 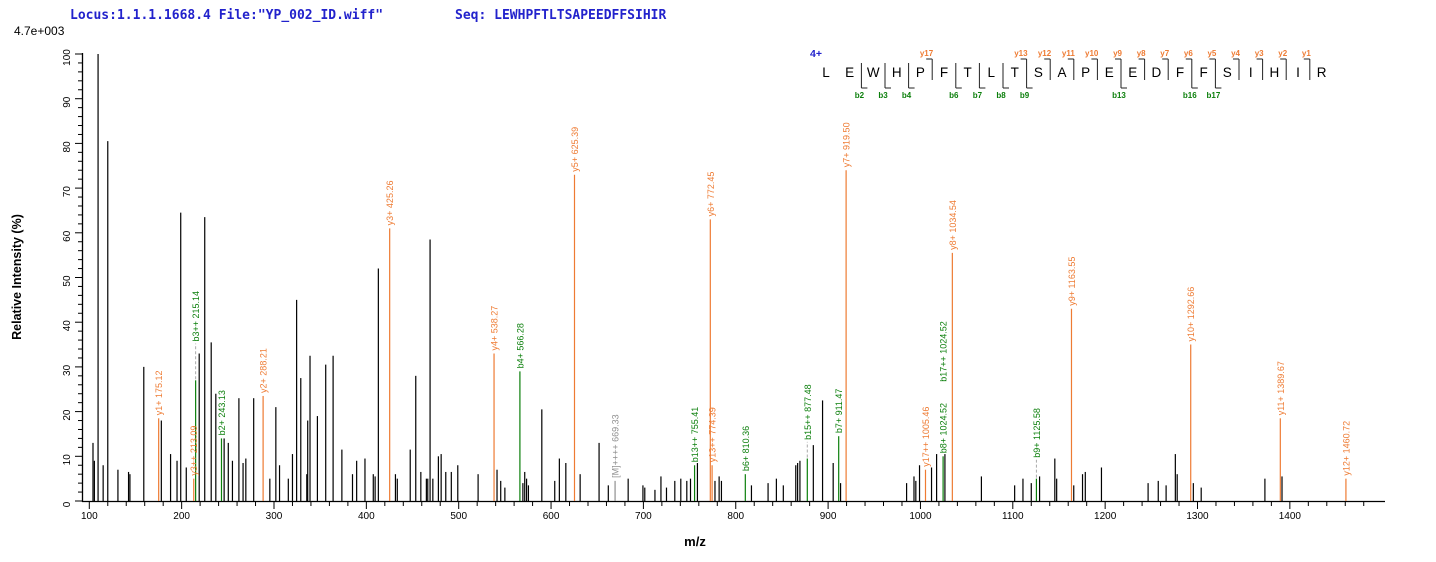 What do you see at coordinates (978, 95) in the screenshot?
I see `b-ion-ladder-label: b7` at bounding box center [978, 95].